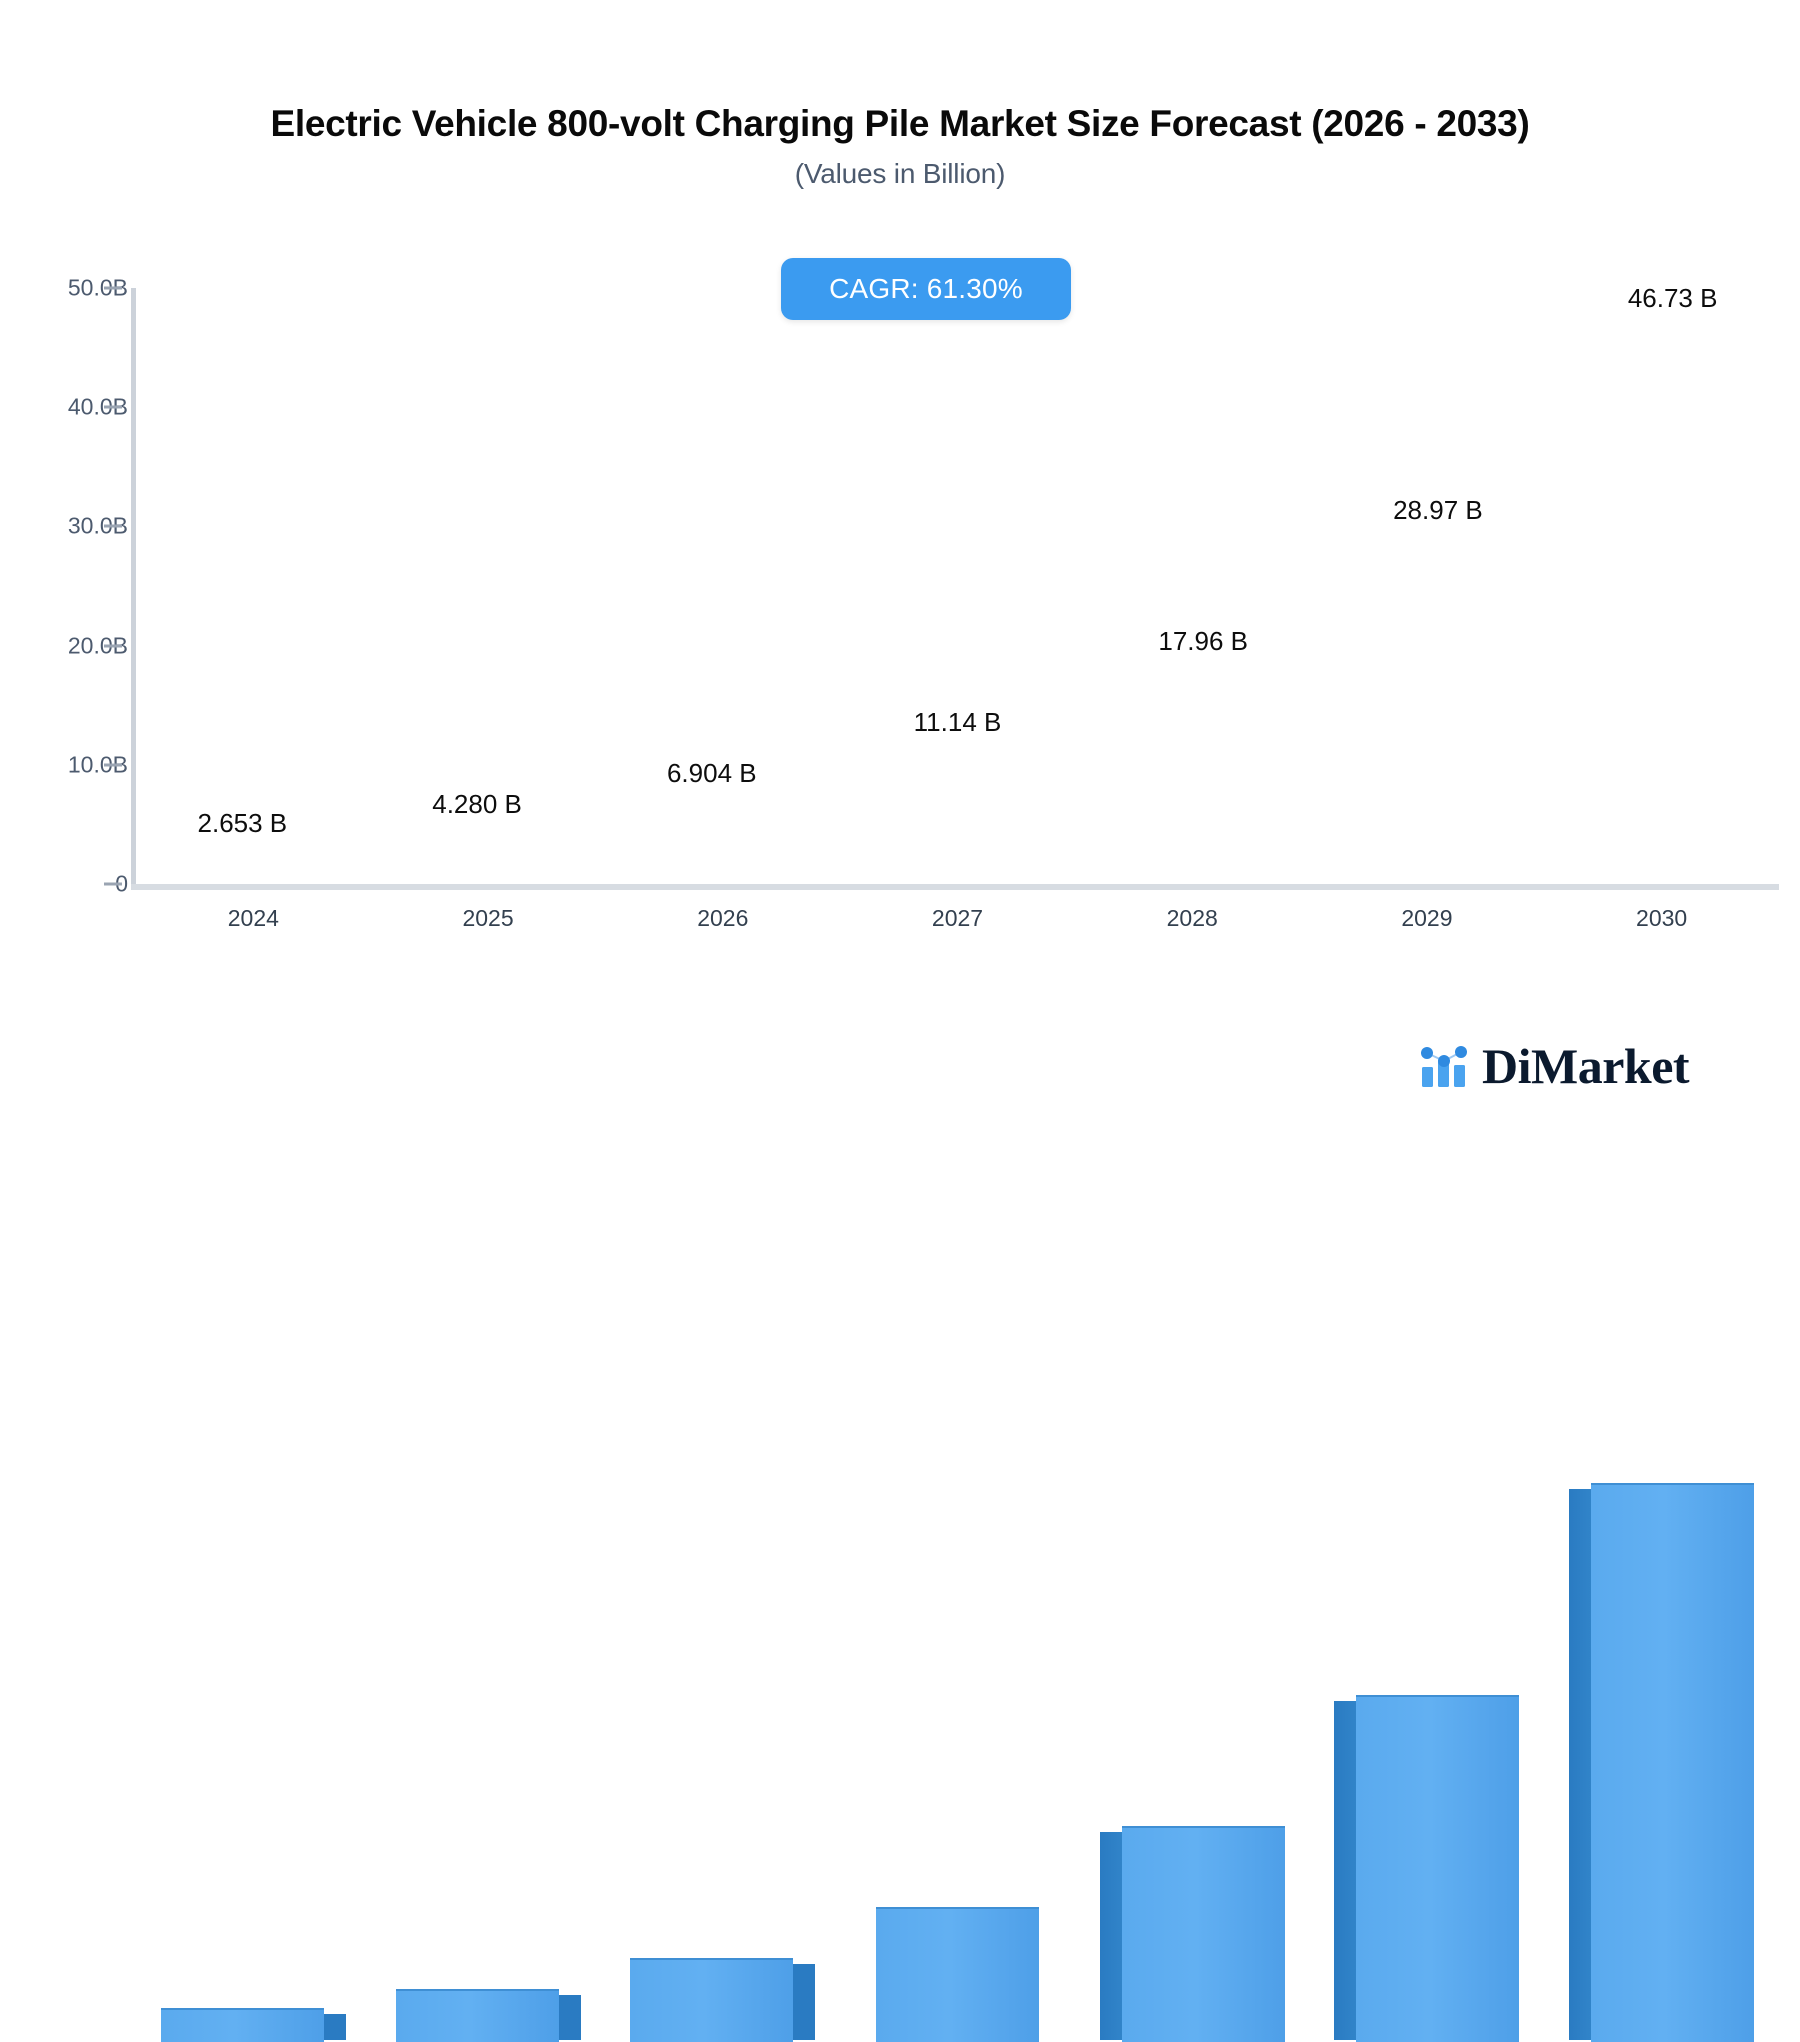 This screenshot has width=1800, height=2042. Describe the element at coordinates (723, 918) in the screenshot. I see `x-axis-tick-label: 2026` at that location.